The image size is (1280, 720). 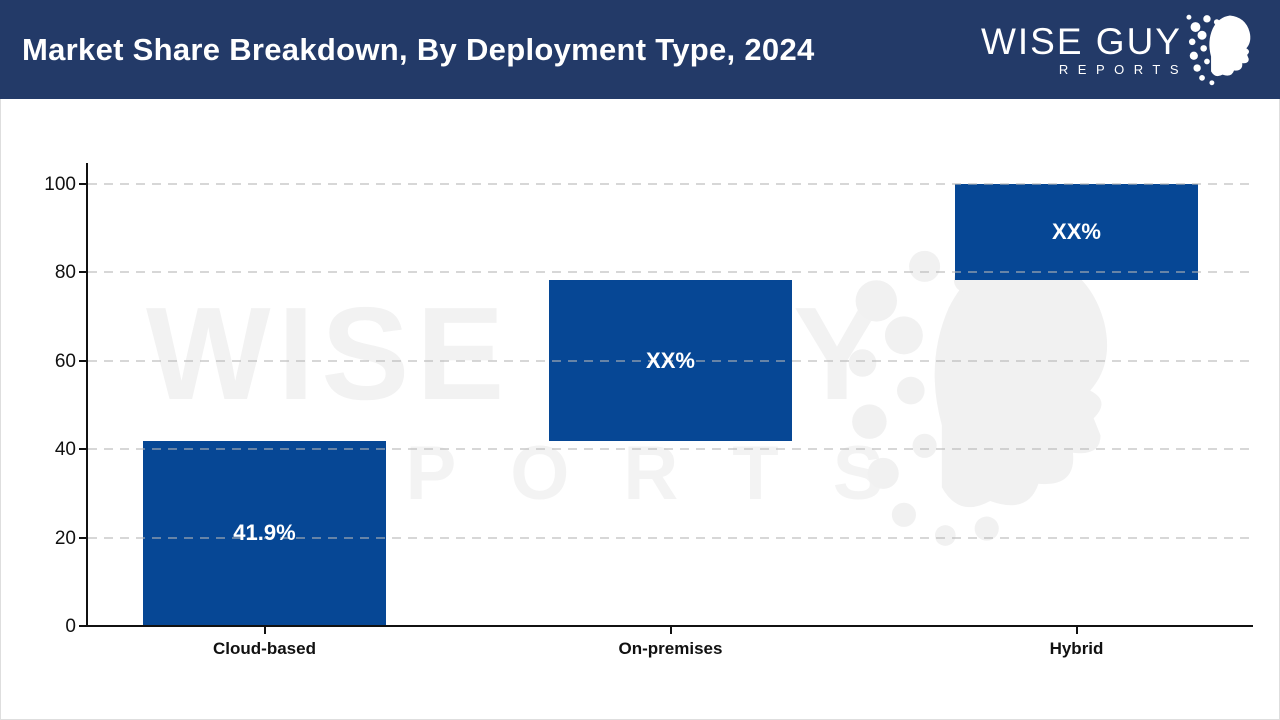 I want to click on x-axis-line, so click(x=669, y=626).